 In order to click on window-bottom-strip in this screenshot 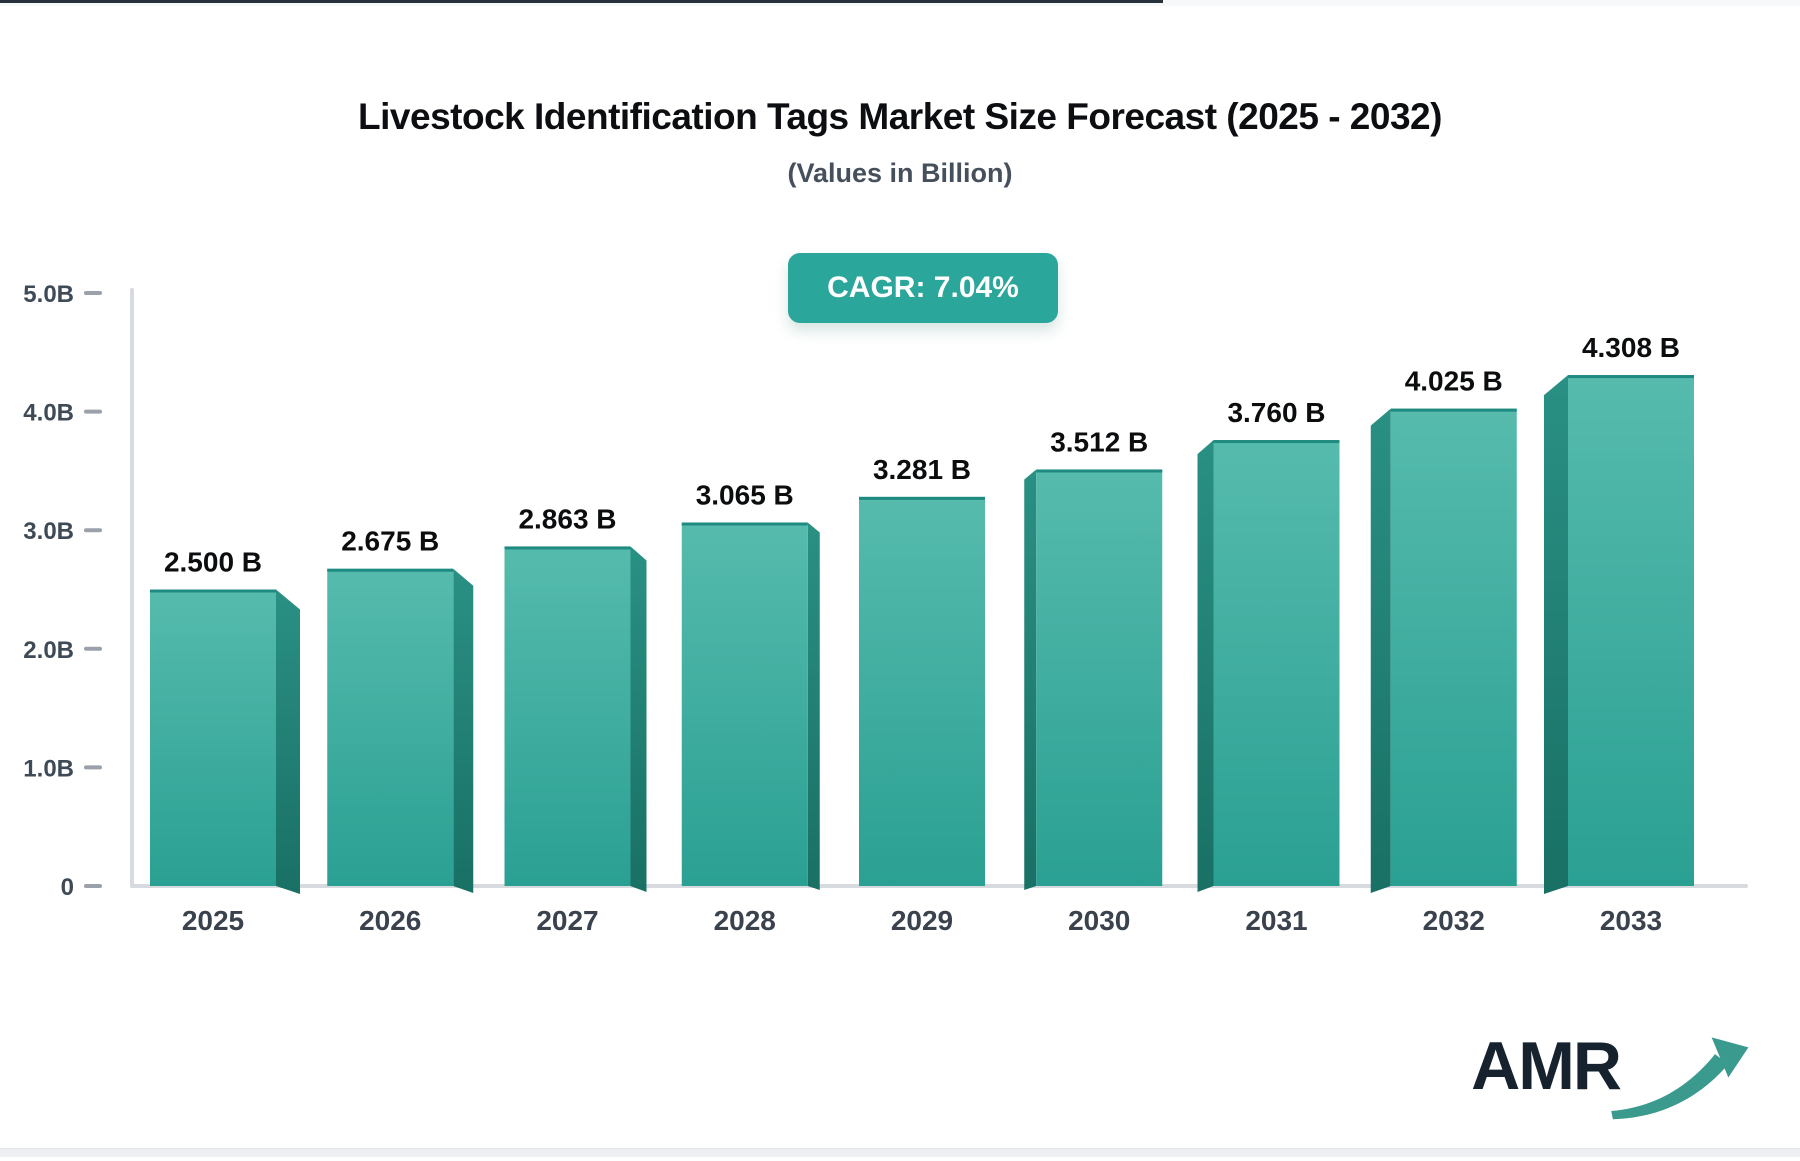, I will do `click(900, 1152)`.